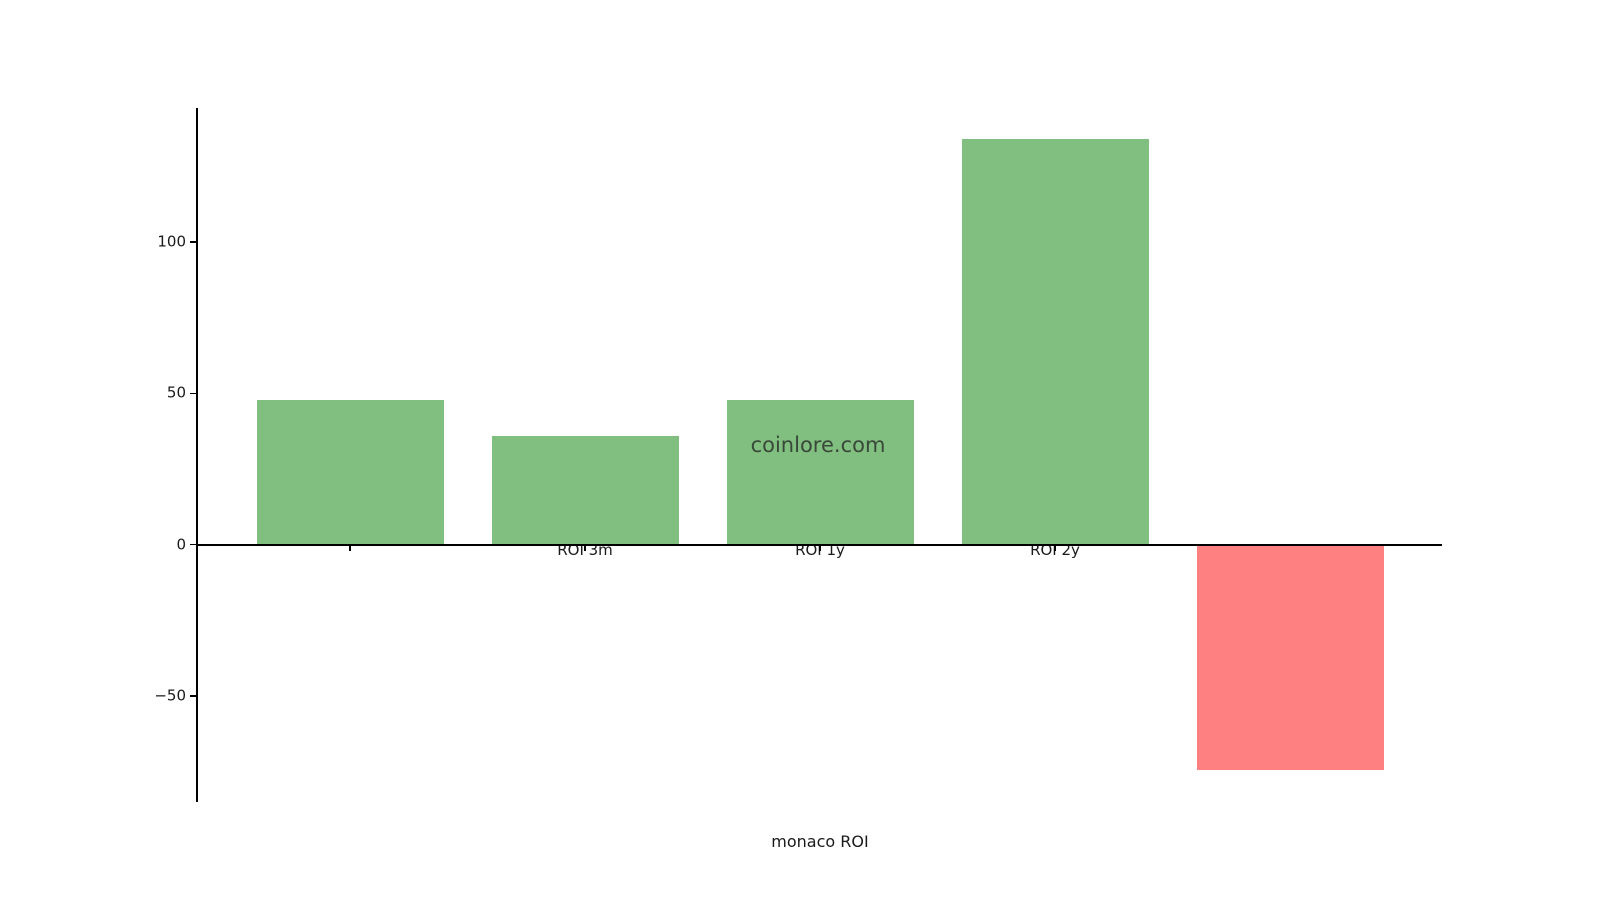  Describe the element at coordinates (197, 455) in the screenshot. I see `y-axis-spine` at that location.